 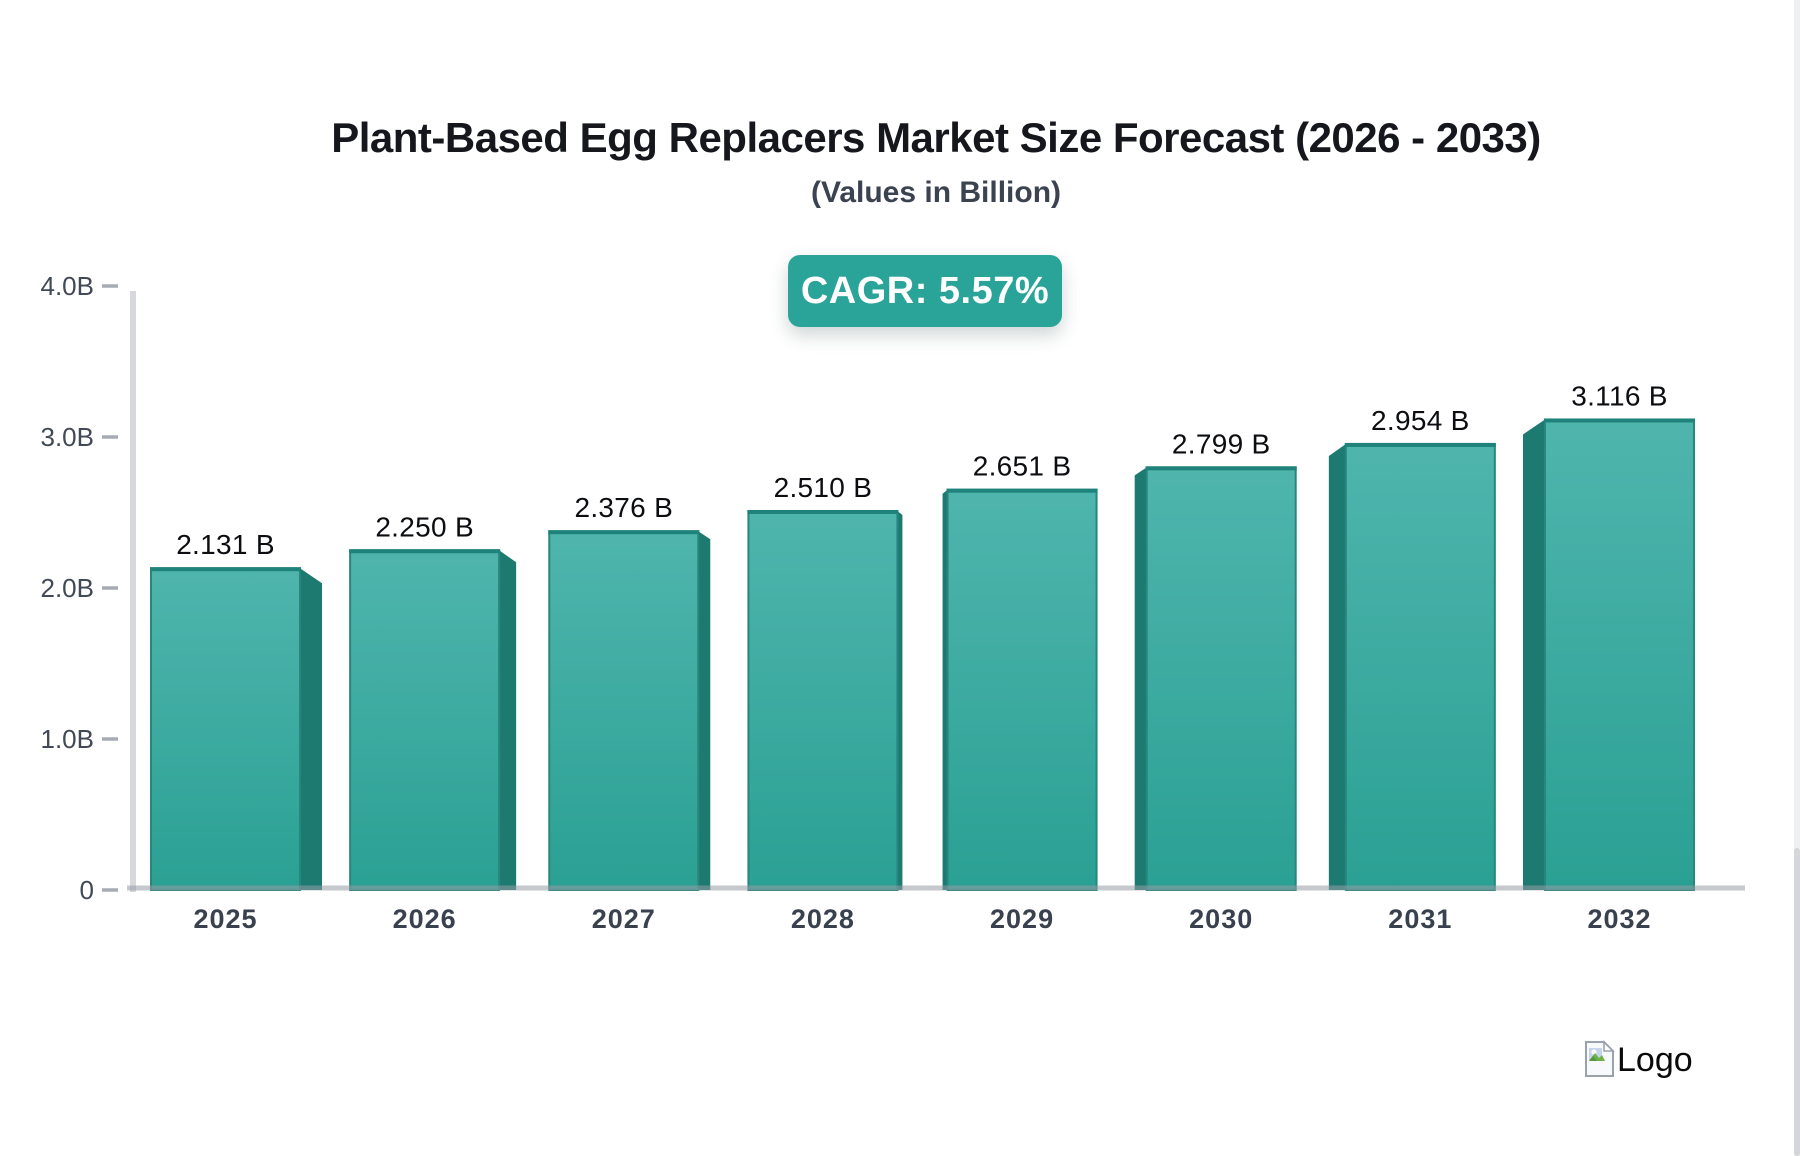 I want to click on chart-subtitle: (Values in Billion), so click(x=936, y=192).